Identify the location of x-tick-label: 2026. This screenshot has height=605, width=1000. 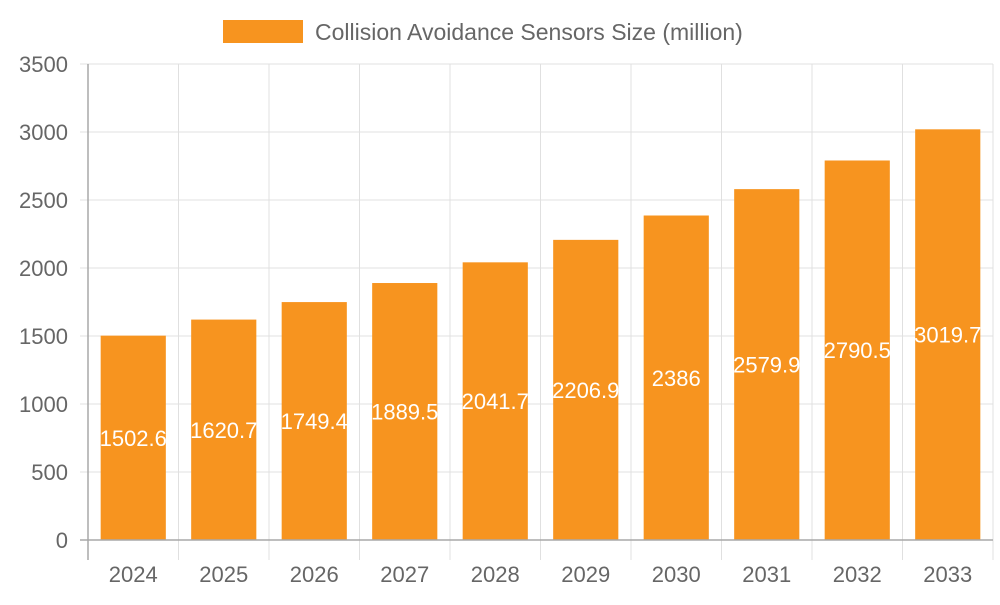
(314, 574).